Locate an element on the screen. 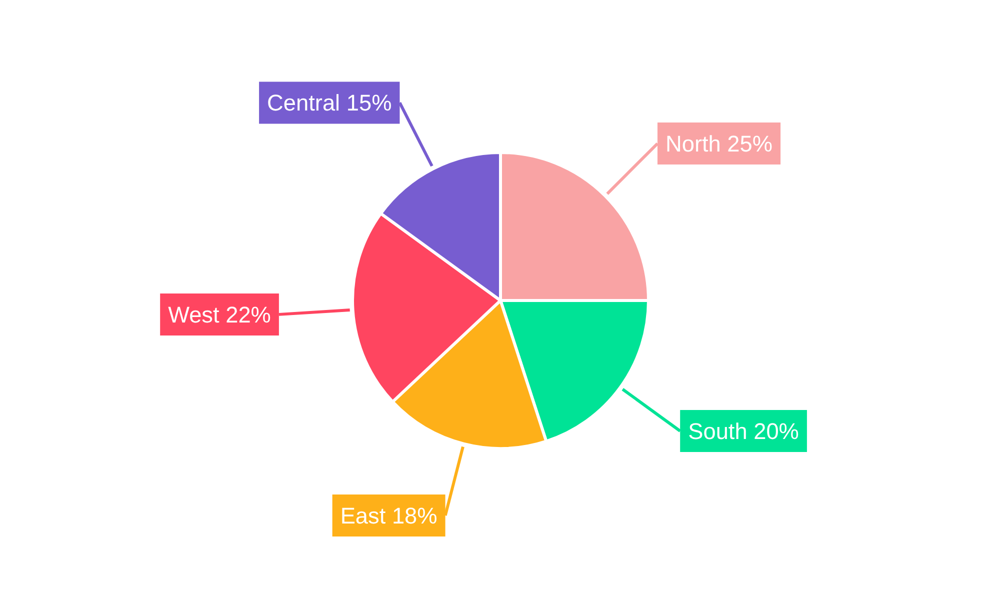 This screenshot has width=1000, height=600. slice-label: East 18% is located at coordinates (389, 515).